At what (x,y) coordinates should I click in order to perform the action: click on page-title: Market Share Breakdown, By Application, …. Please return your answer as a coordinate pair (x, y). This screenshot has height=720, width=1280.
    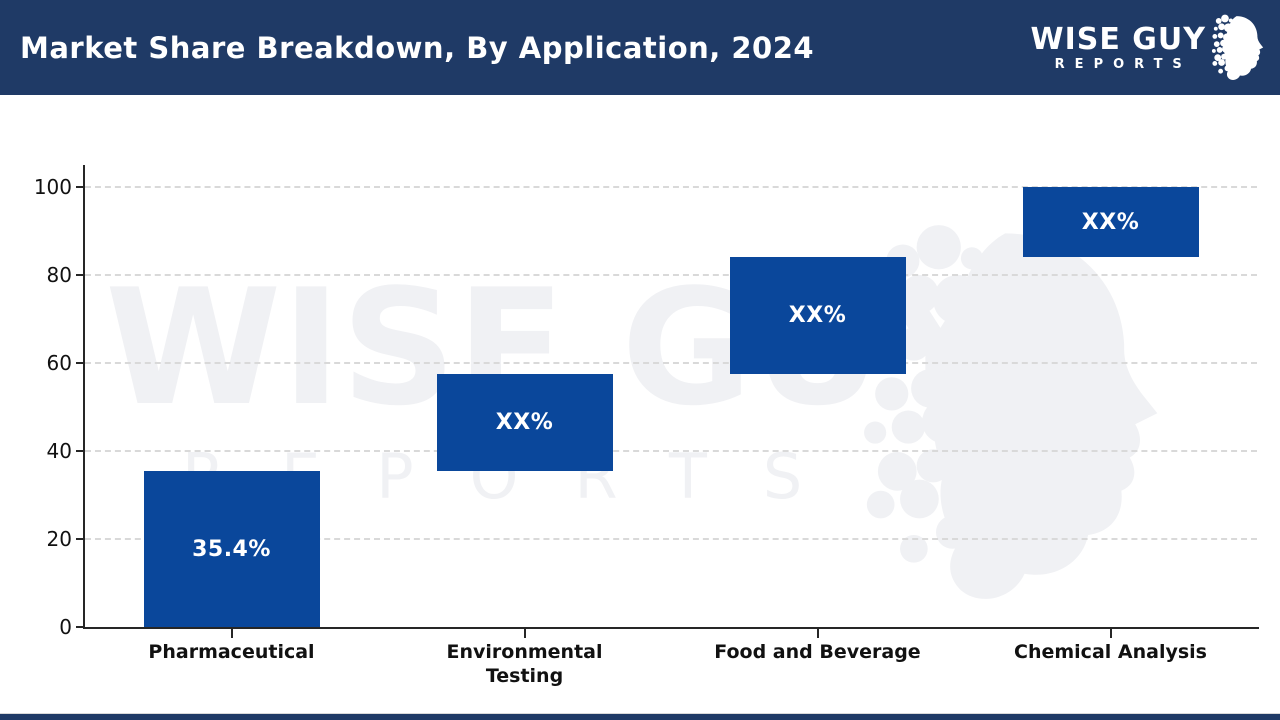
    Looking at the image, I should click on (417, 47).